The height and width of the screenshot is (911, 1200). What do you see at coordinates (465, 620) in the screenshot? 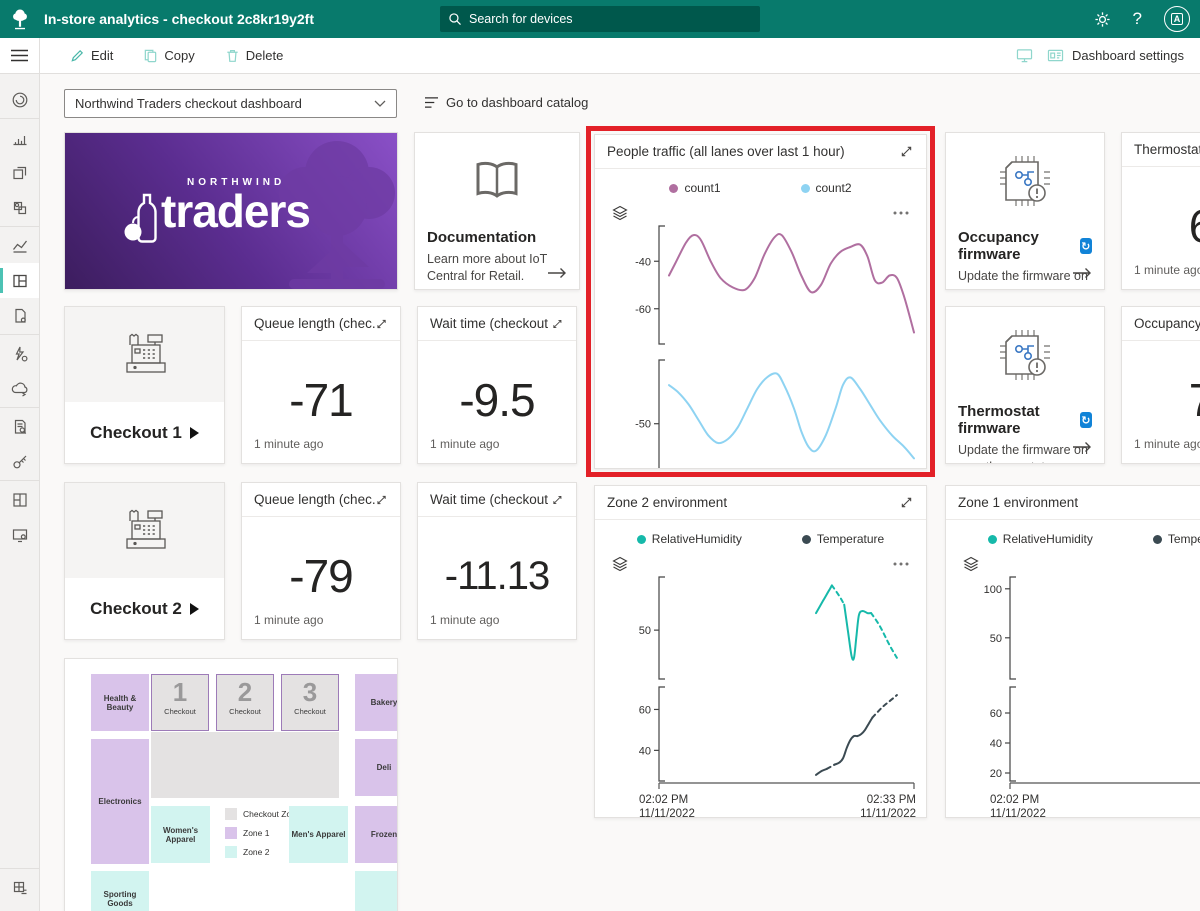
I see `wait2-timestamp: 1 minute ago` at bounding box center [465, 620].